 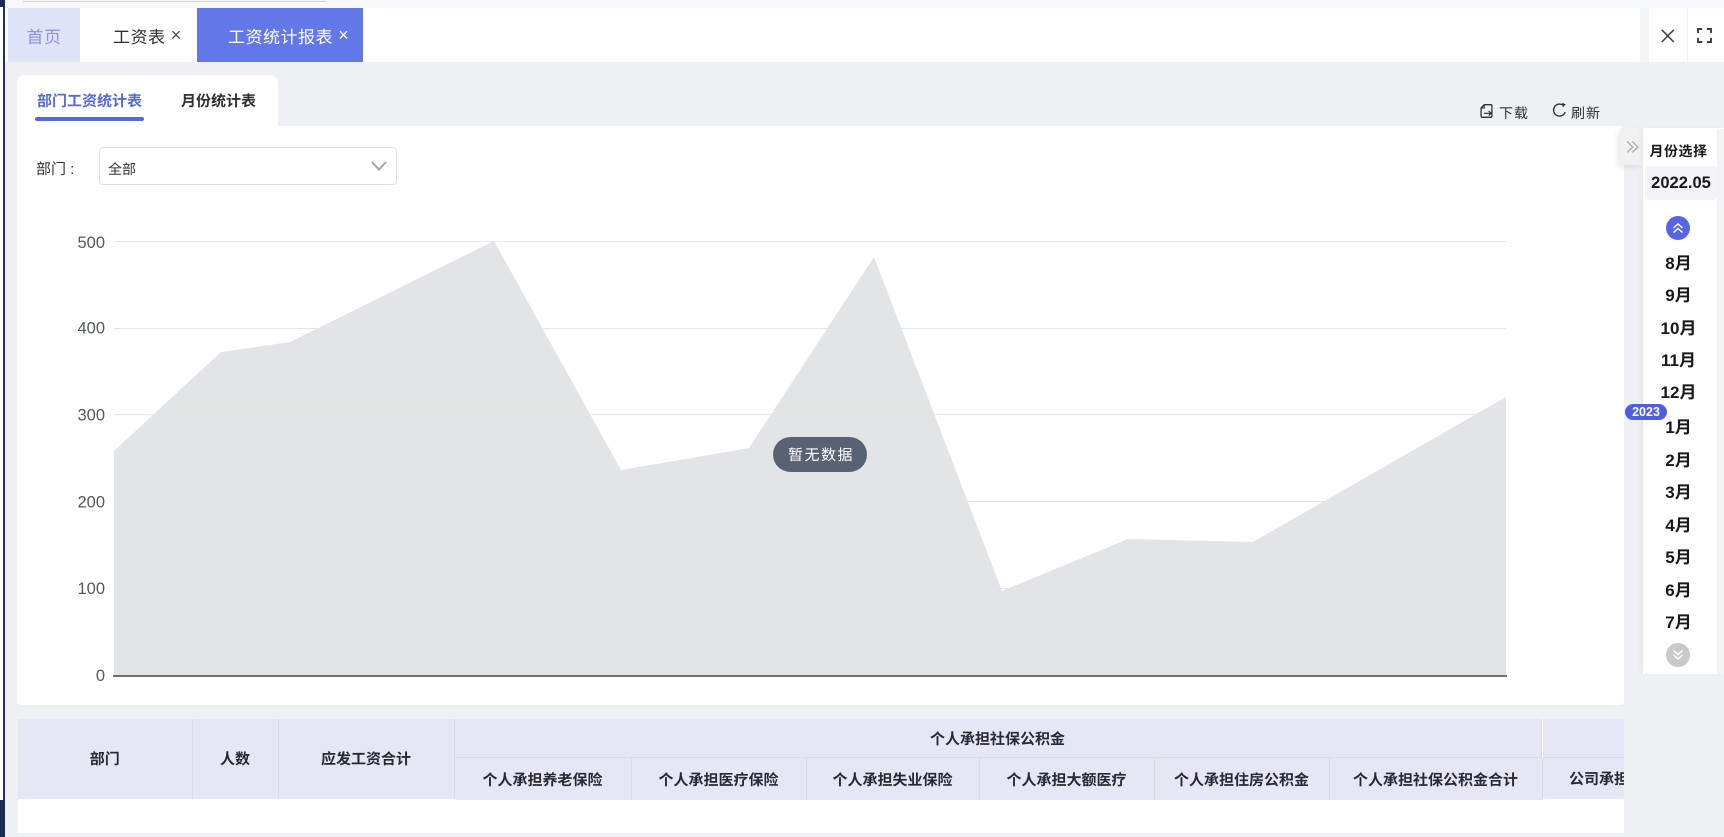 I want to click on svg-text: 200, so click(x=91, y=502).